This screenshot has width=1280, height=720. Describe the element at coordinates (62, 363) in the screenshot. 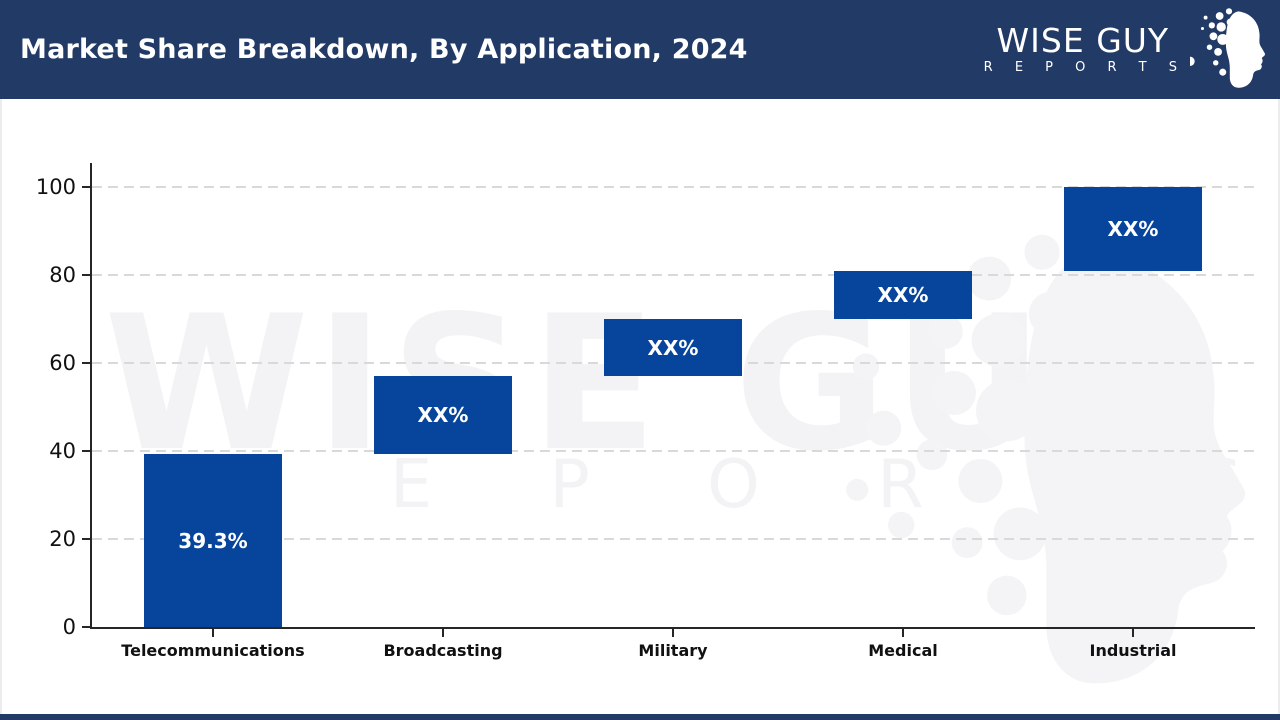

I see `ytick-label-60: 60` at that location.